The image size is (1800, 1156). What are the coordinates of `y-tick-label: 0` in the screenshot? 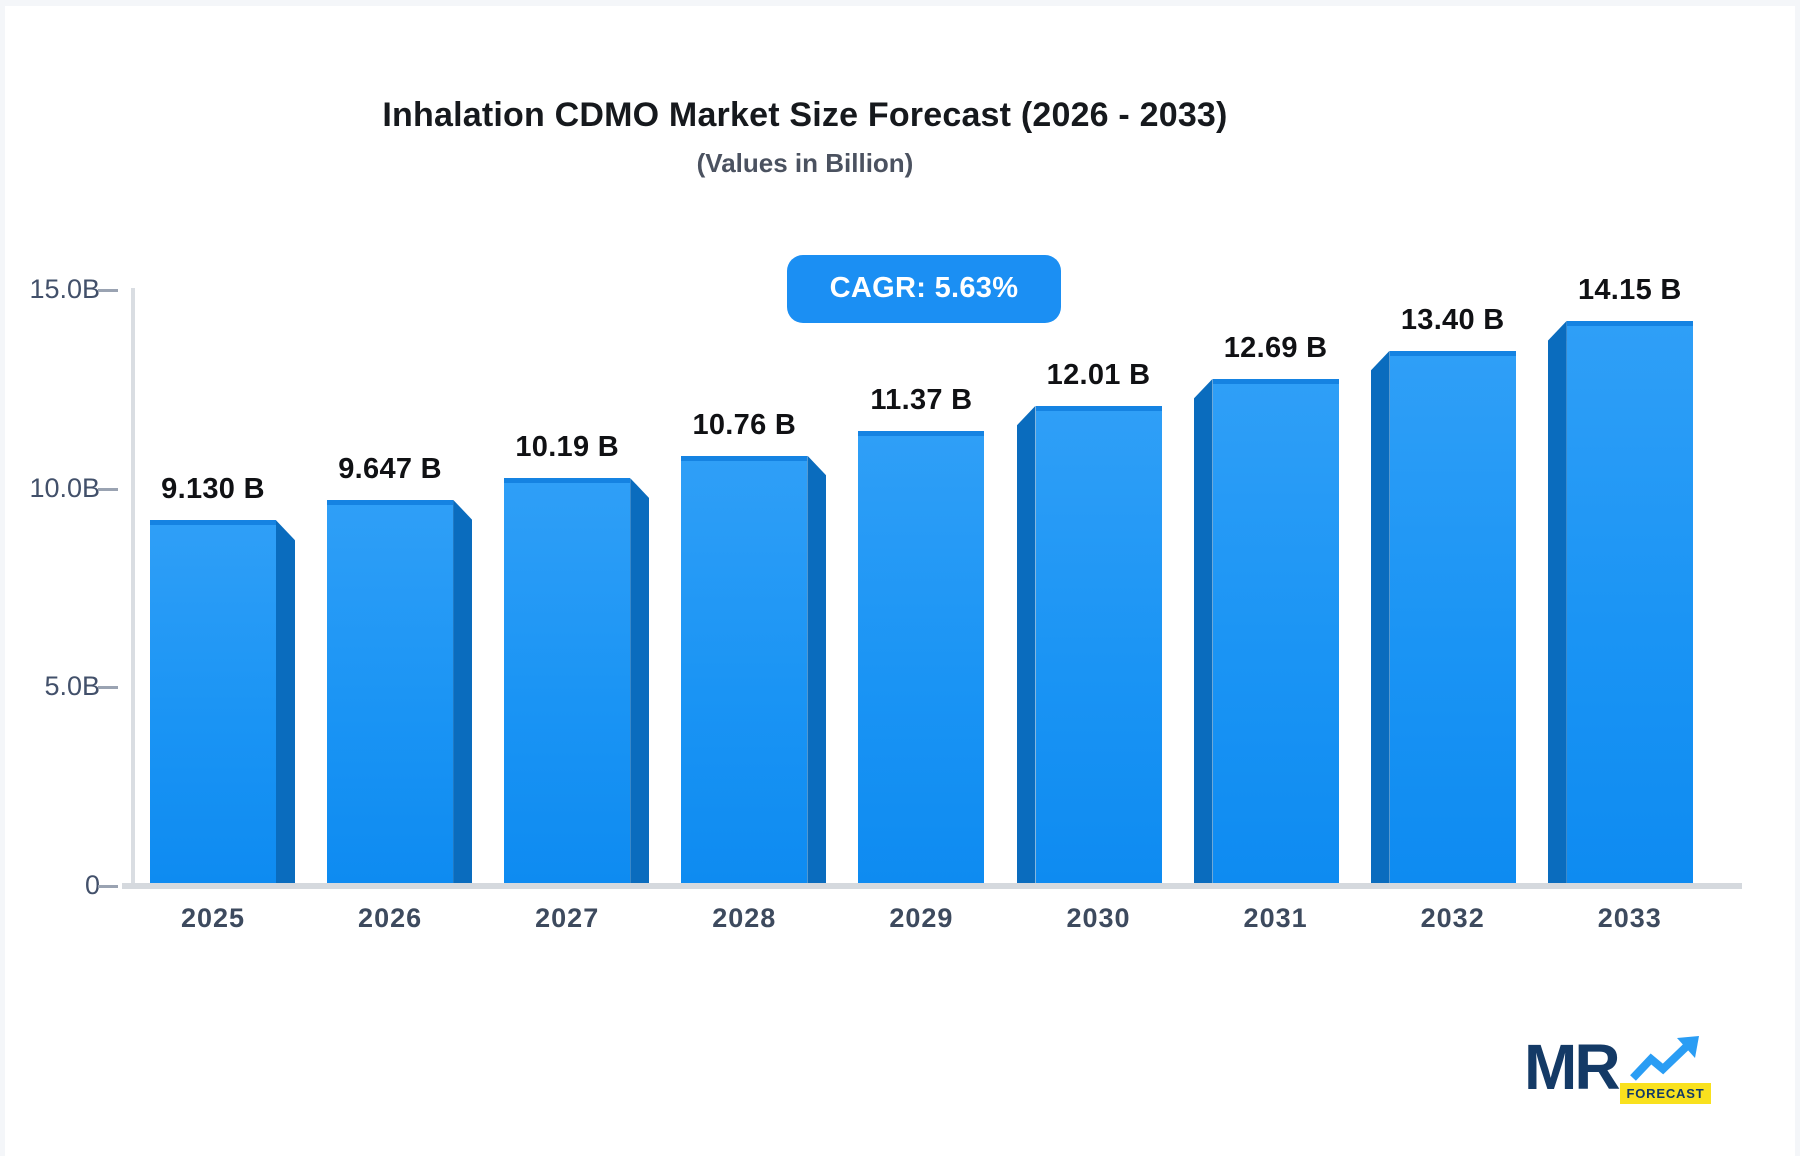 It's located at (92, 885).